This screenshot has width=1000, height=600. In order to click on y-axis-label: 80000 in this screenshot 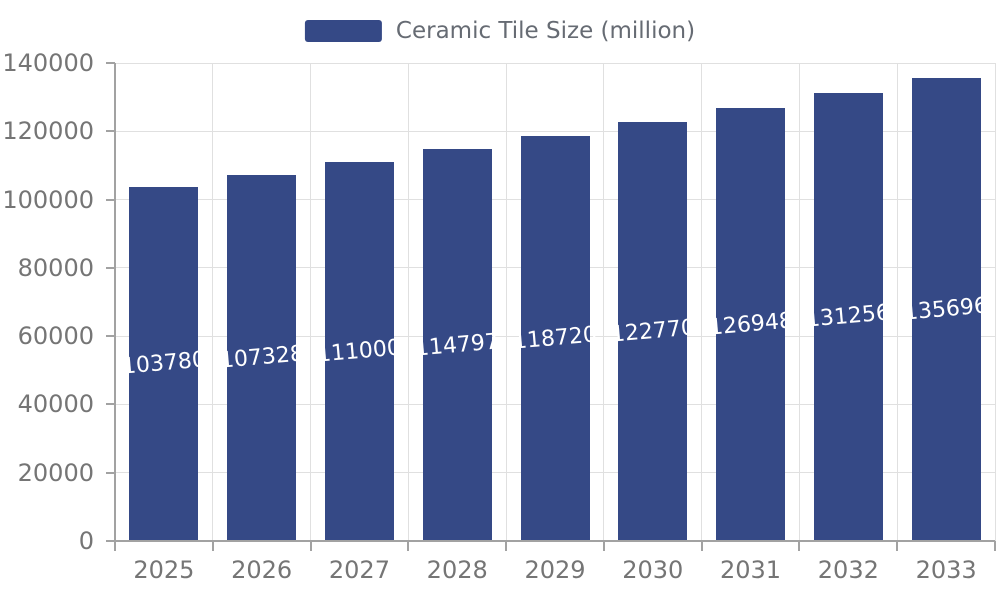, I will do `click(55, 267)`.